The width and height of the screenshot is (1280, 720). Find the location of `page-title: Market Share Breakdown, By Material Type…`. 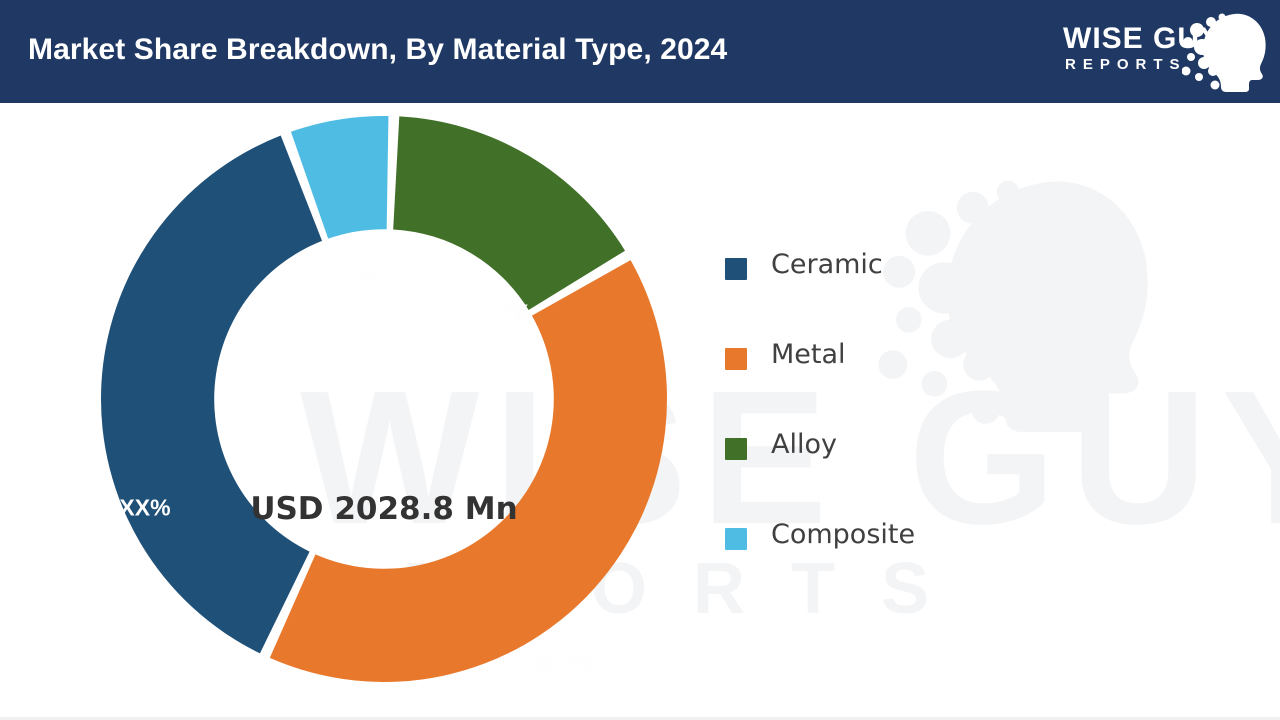

page-title: Market Share Breakdown, By Material Type… is located at coordinates (378, 49).